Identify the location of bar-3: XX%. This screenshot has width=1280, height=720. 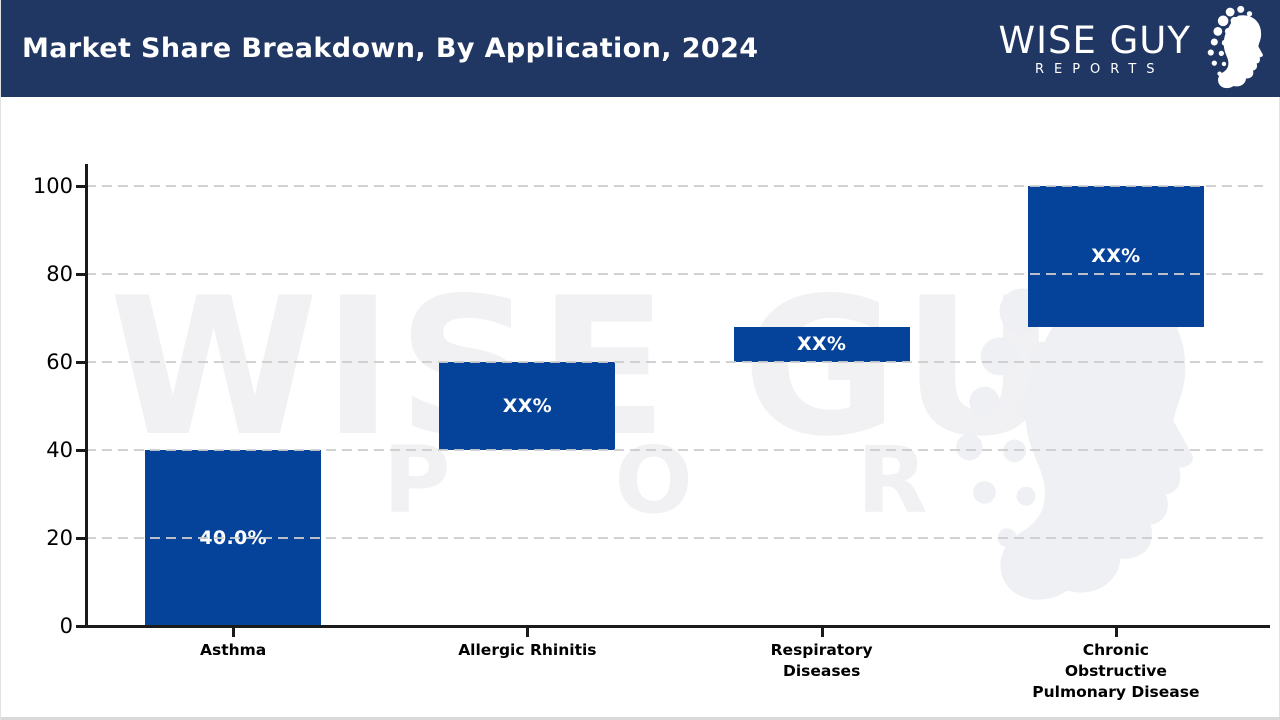
(821, 344).